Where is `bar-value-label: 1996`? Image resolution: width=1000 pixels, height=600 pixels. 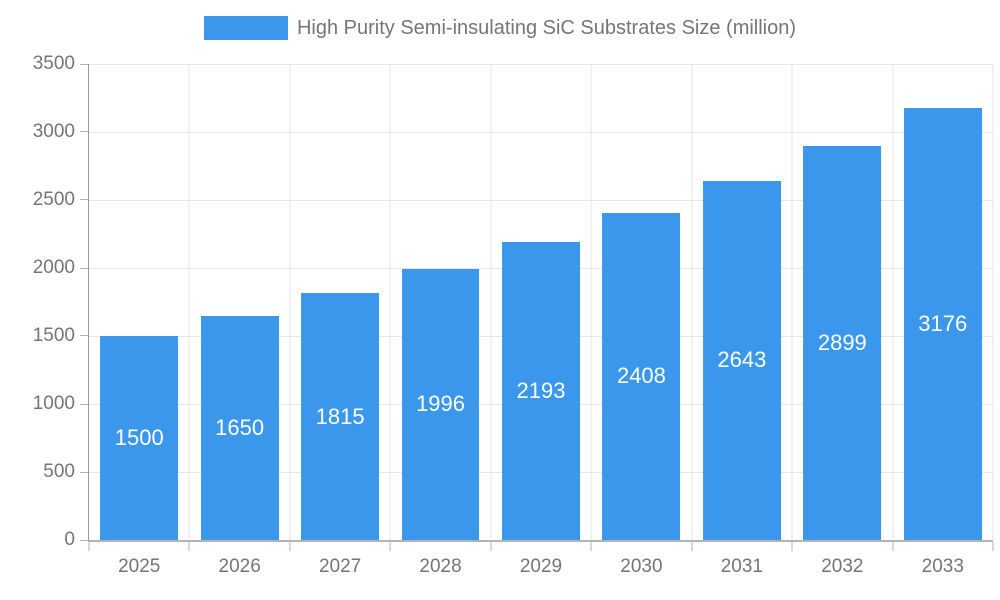 bar-value-label: 1996 is located at coordinates (441, 404).